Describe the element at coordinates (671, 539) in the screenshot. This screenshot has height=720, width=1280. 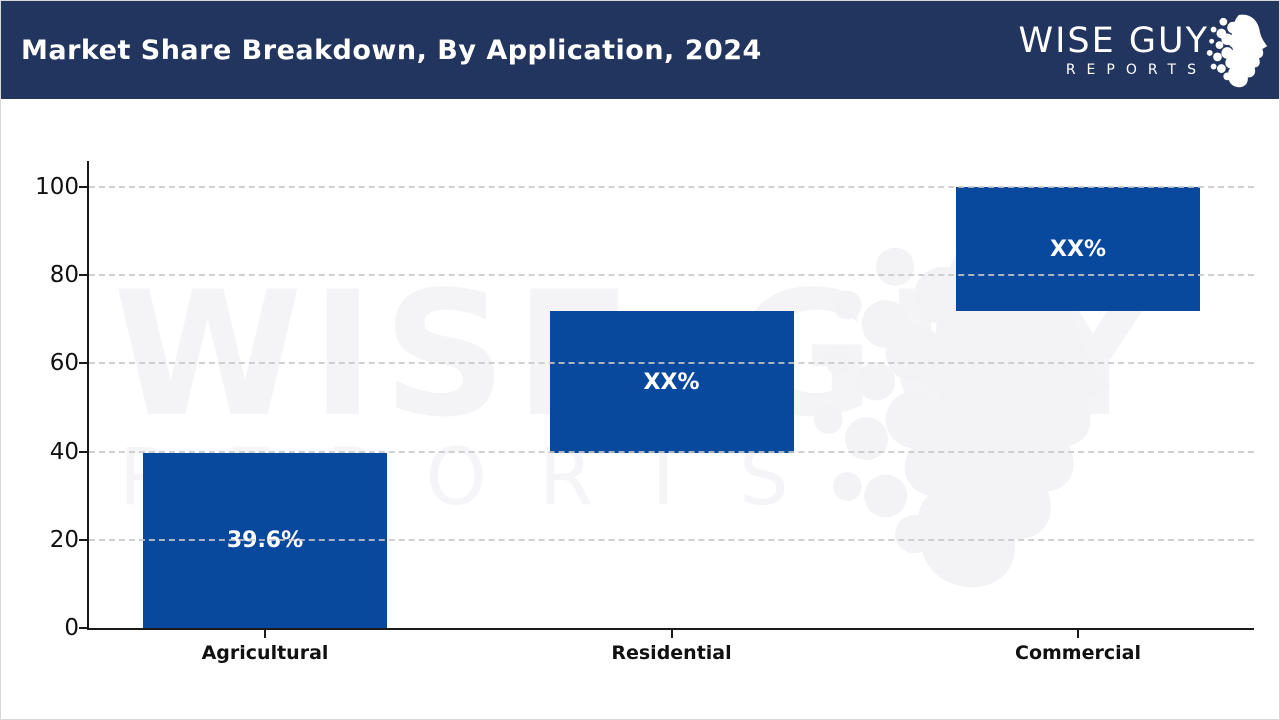
I see `gridline-y20` at that location.